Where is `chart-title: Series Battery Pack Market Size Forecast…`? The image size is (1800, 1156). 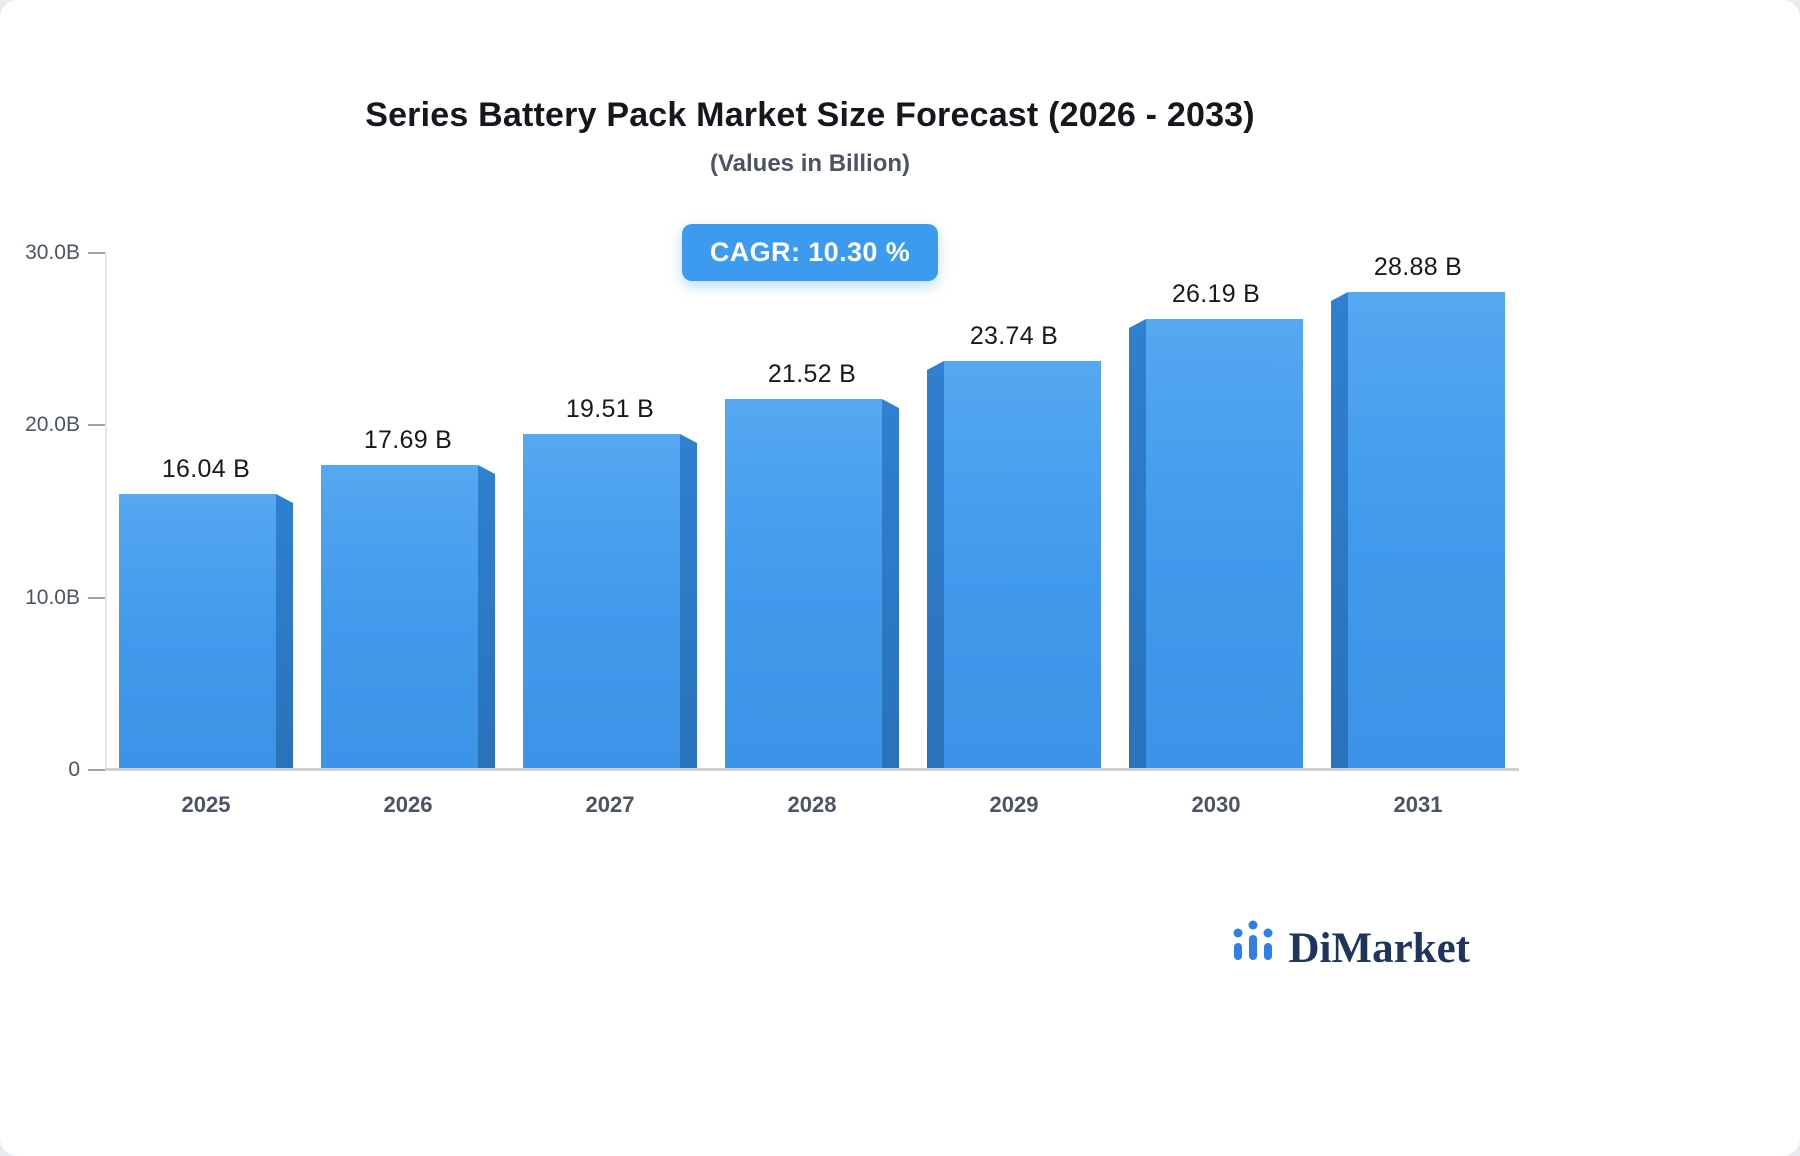
chart-title: Series Battery Pack Market Size Forecast… is located at coordinates (810, 115).